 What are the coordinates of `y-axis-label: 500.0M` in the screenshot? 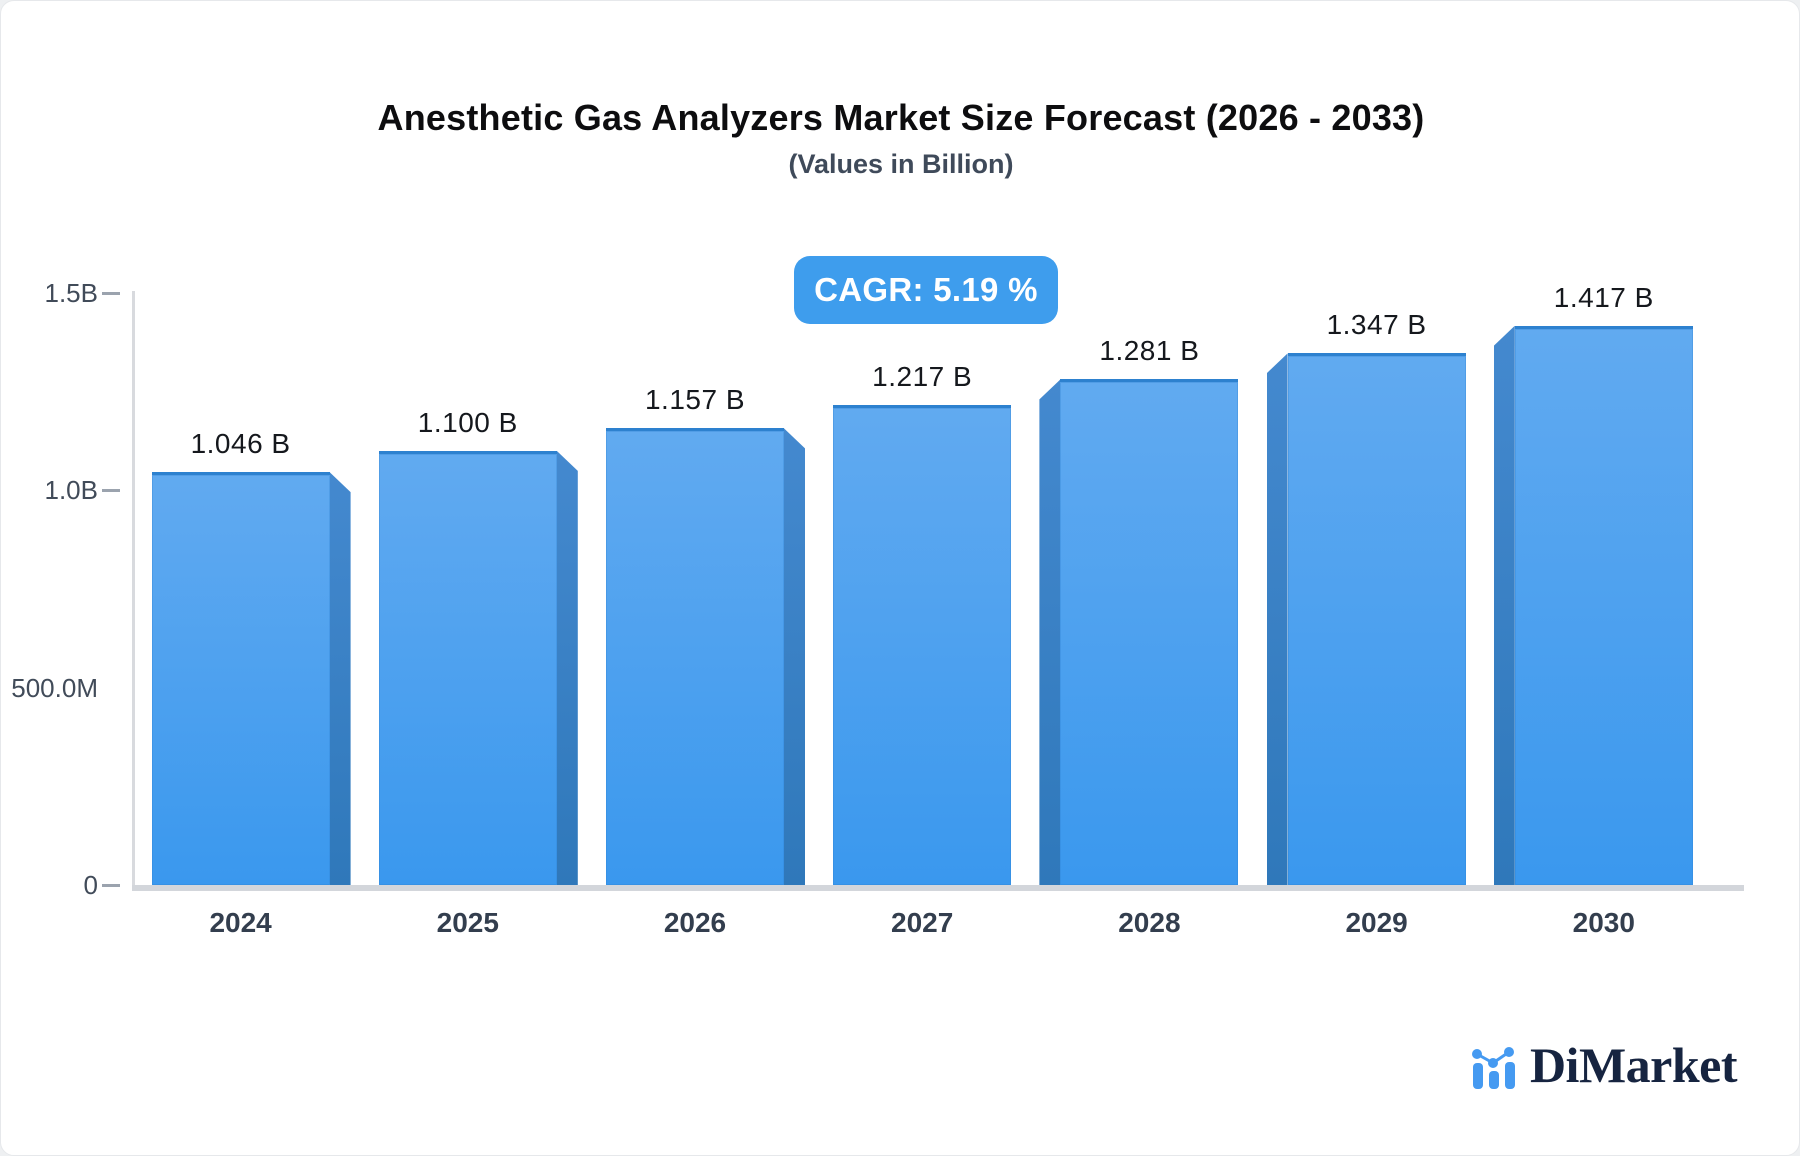 It's located at (54, 687).